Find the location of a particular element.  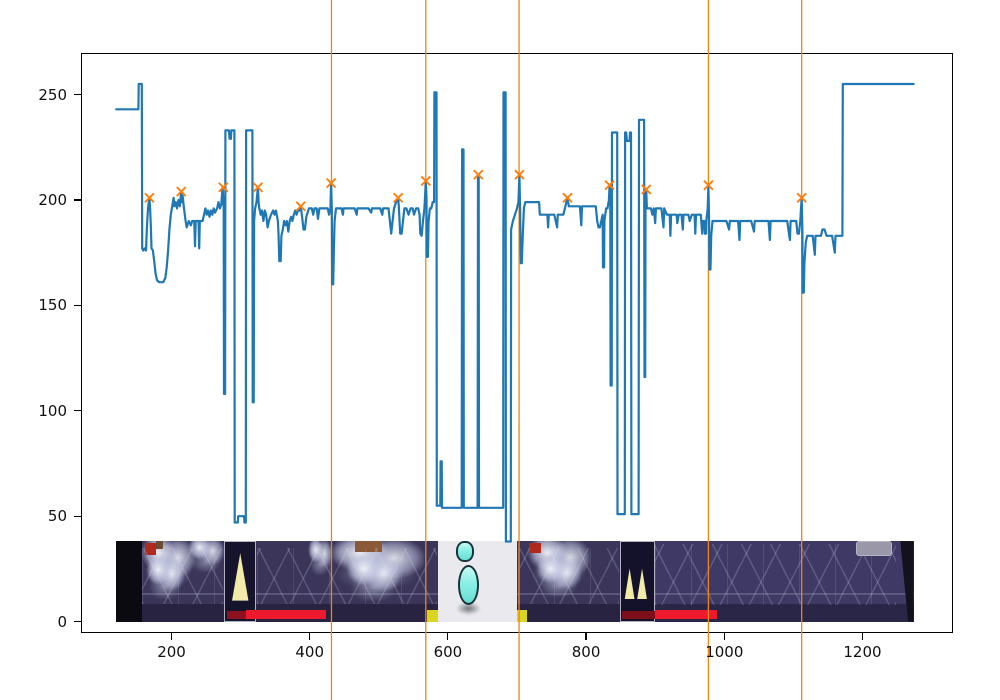

y-tick-label: 150 is located at coordinates (52, 305).